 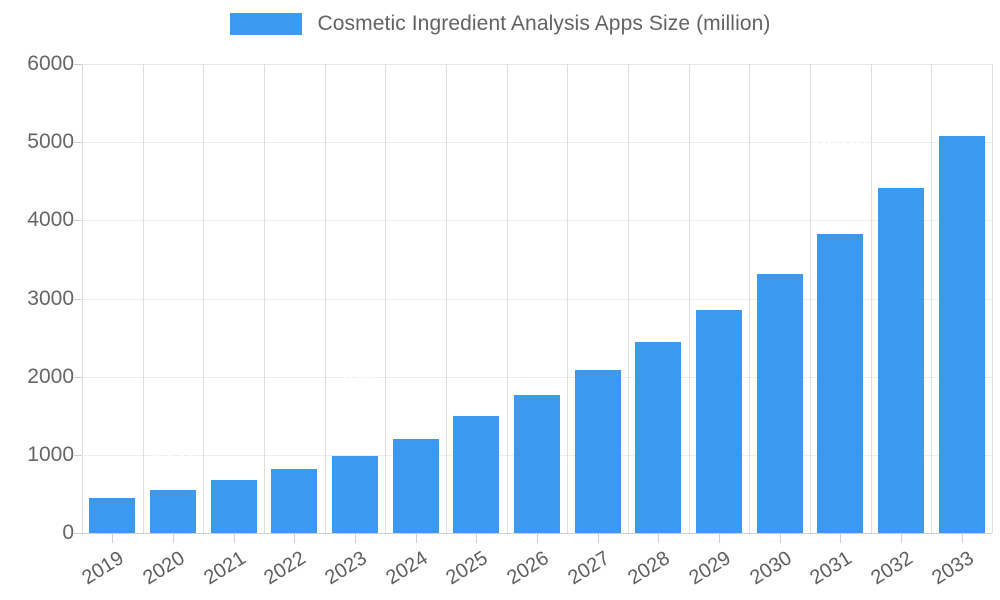 I want to click on bar-slot: 3830, so click(x=840, y=298).